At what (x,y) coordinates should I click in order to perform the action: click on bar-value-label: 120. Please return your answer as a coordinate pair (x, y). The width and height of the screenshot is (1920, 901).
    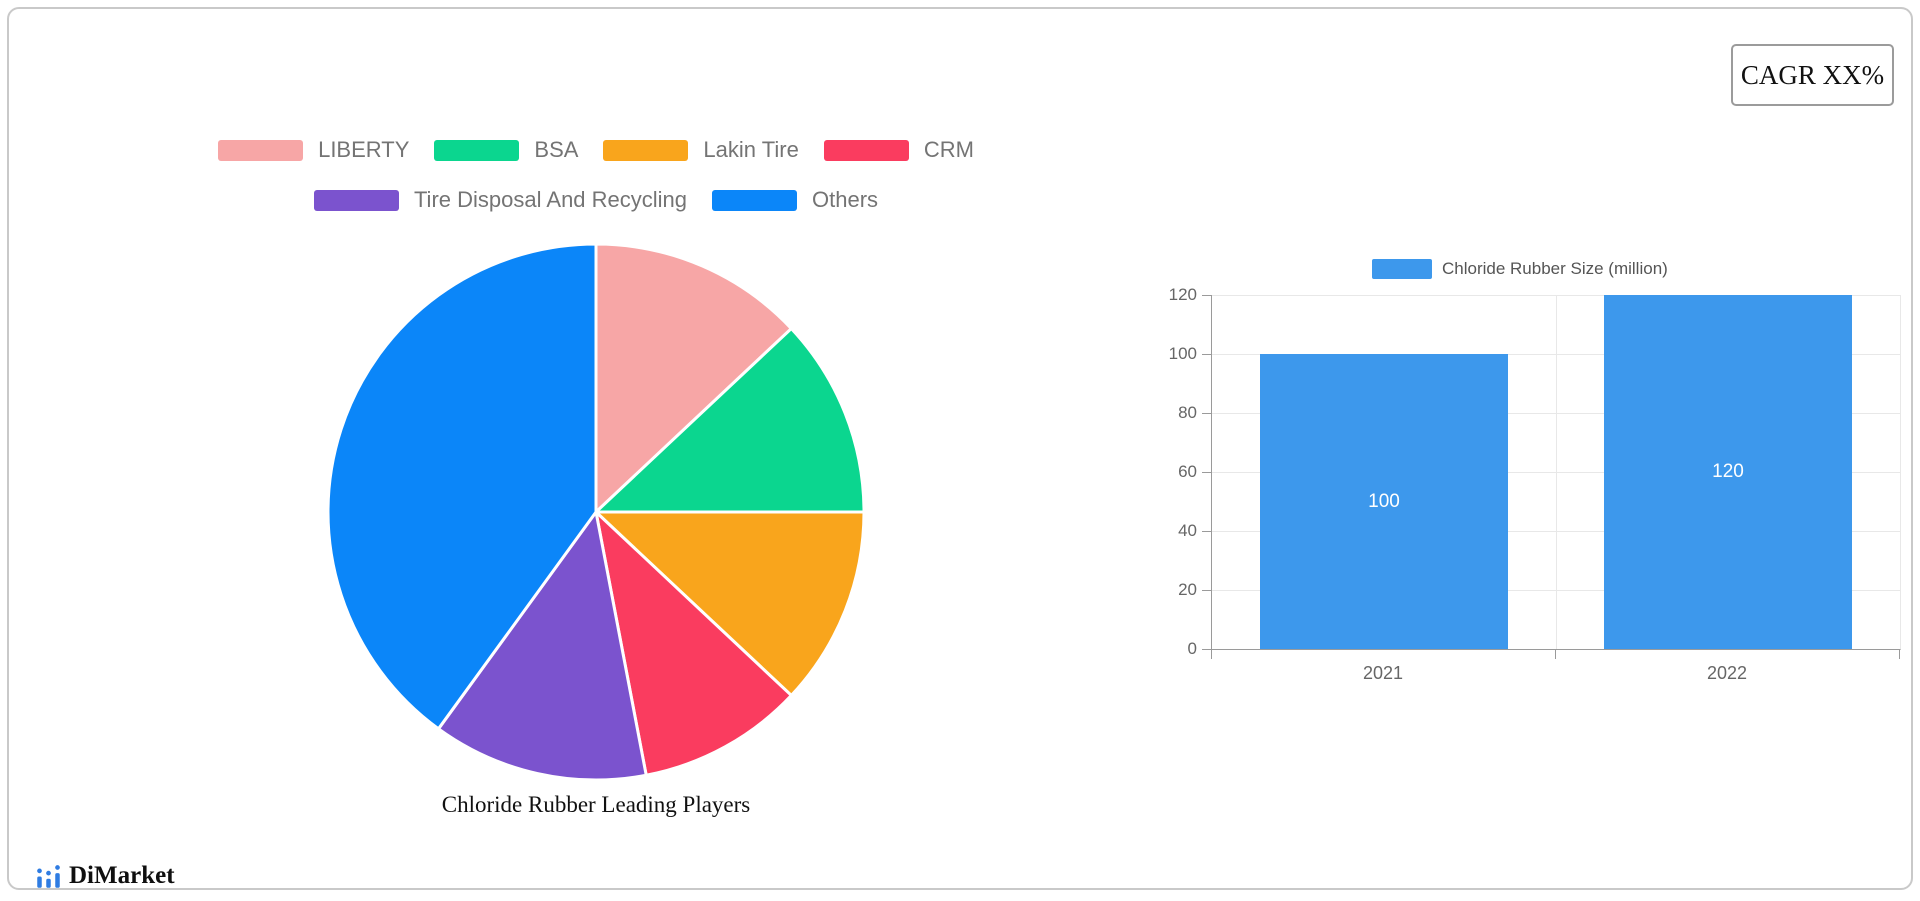
    Looking at the image, I should click on (1728, 471).